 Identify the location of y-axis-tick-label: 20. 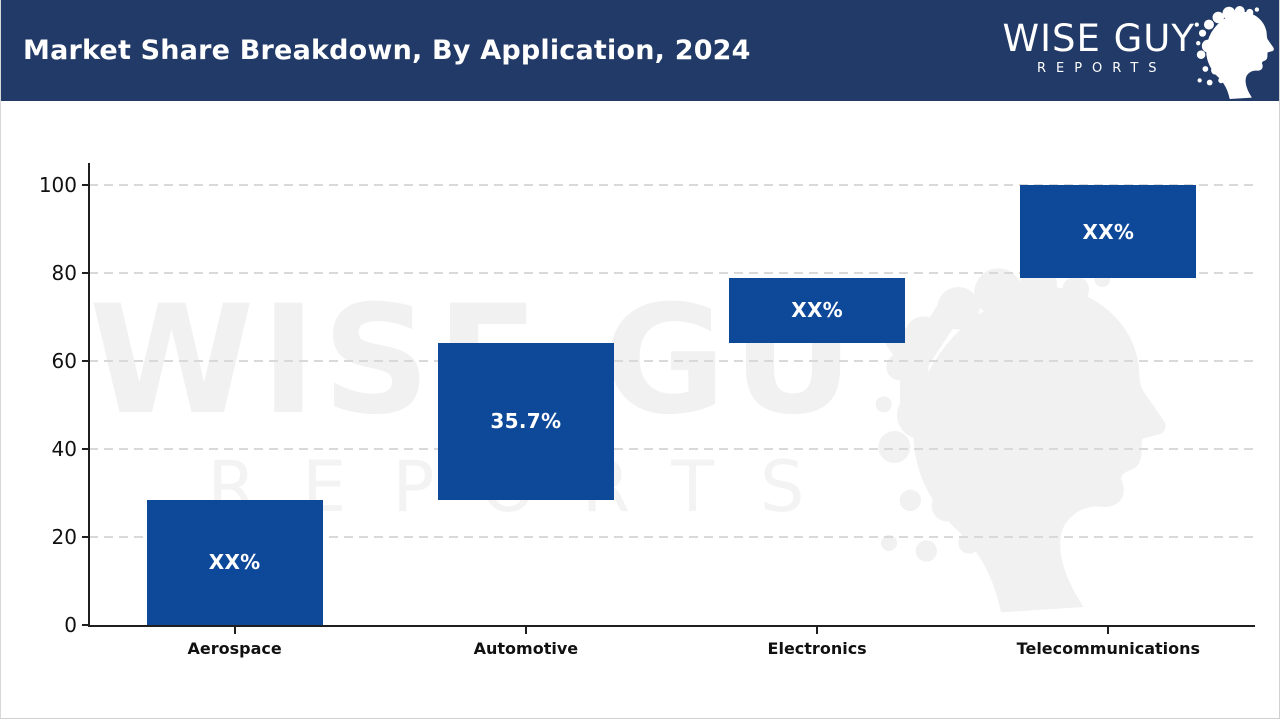
(64, 537).